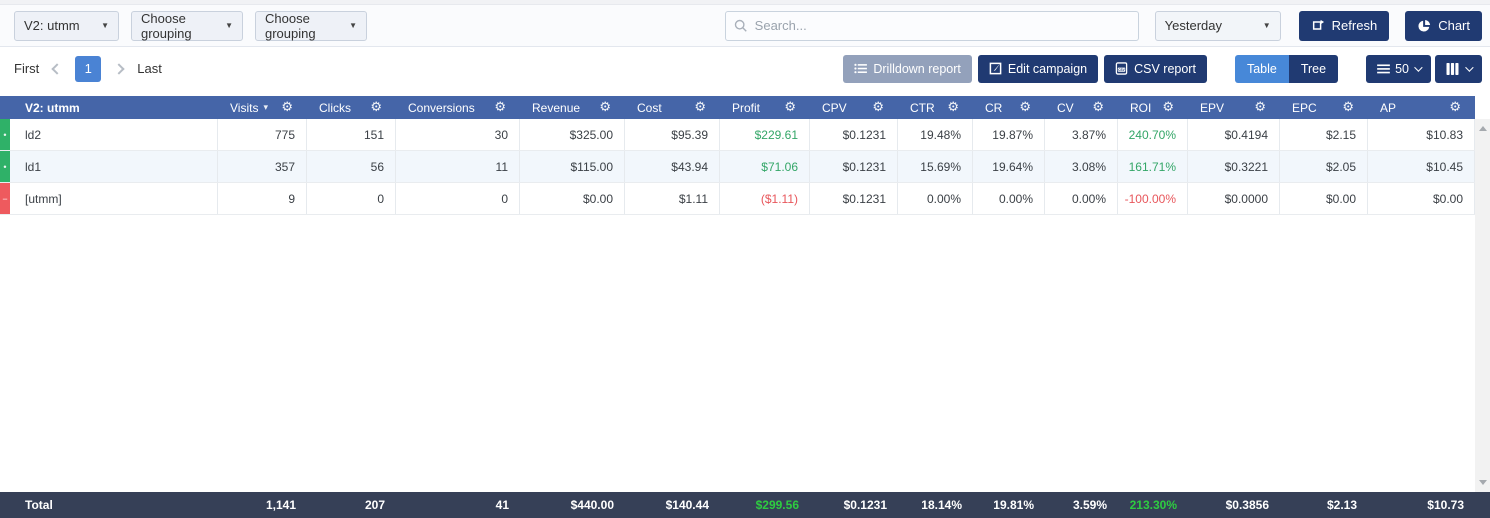 The height and width of the screenshot is (518, 1490). I want to click on grouping-select-2: Choose grouping ▼, so click(311, 25).